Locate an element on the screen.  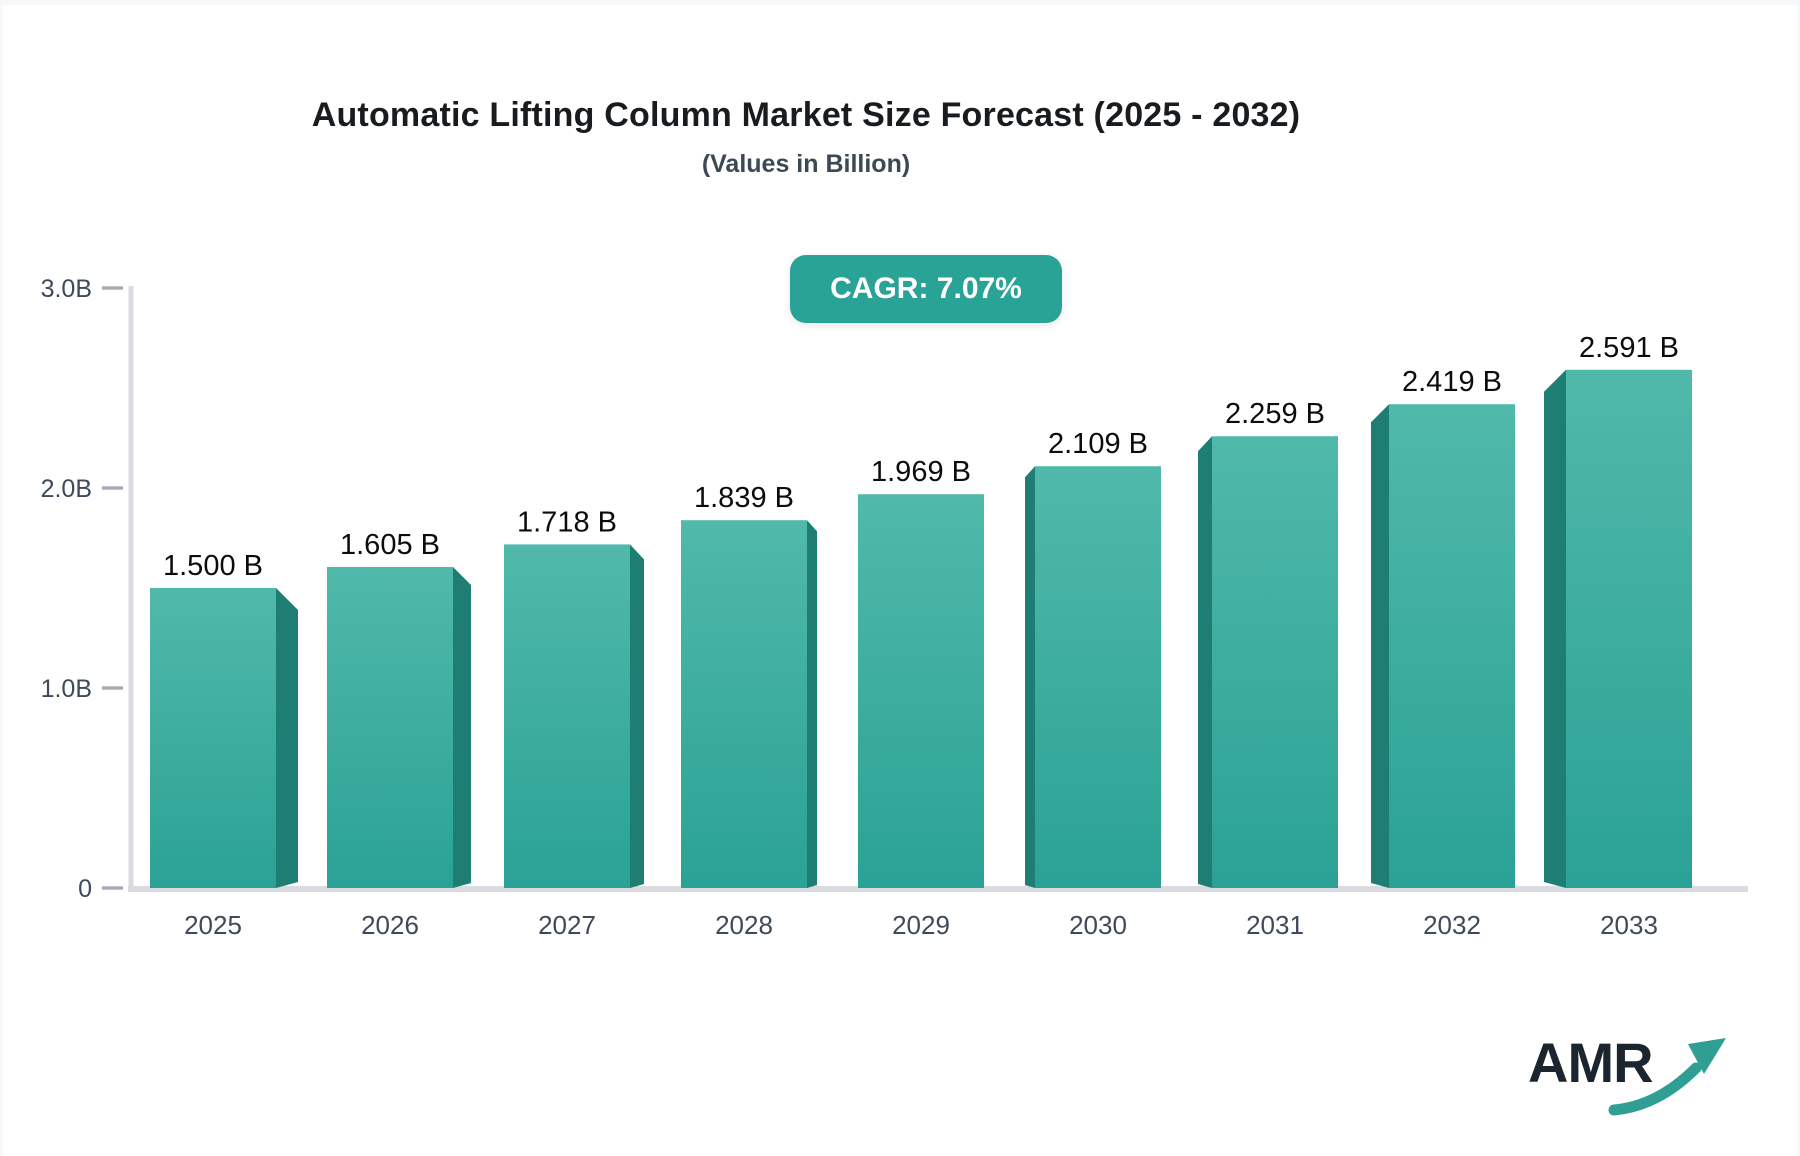
bar-value-label-2033: 2.591 B is located at coordinates (1629, 348).